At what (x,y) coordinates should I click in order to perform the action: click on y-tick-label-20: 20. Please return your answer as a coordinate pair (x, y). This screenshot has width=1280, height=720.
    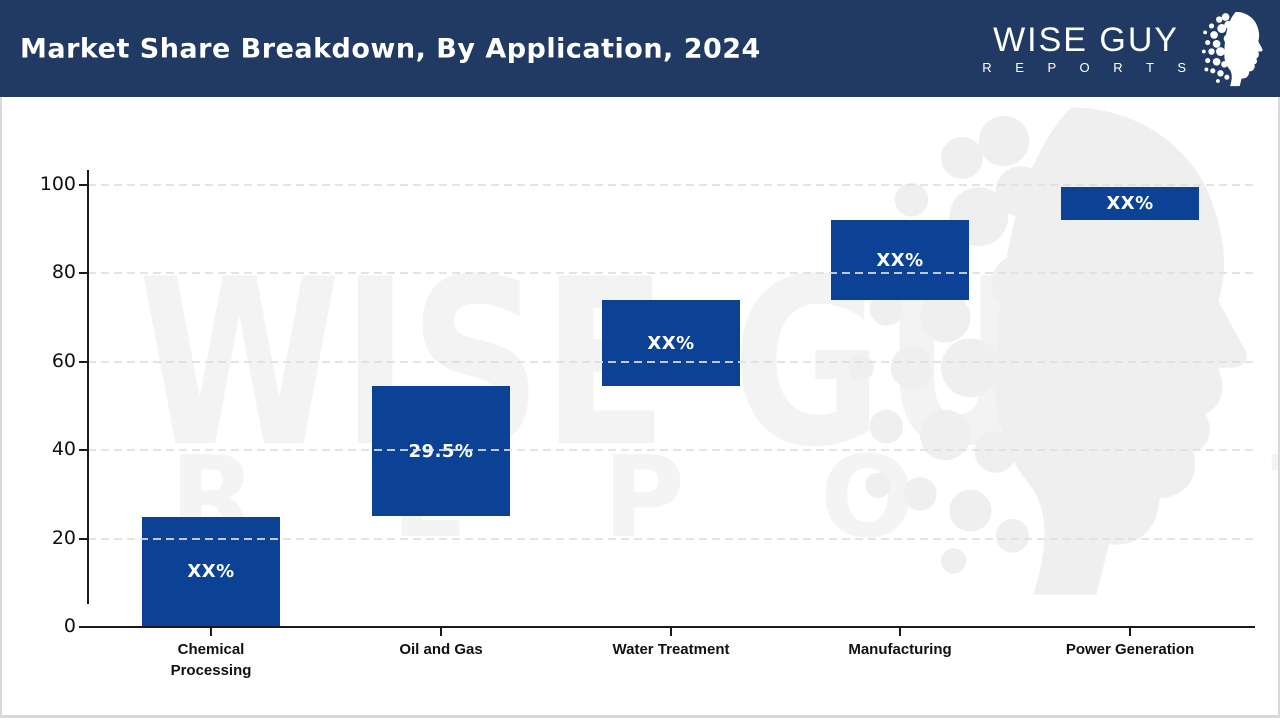
    Looking at the image, I should click on (63, 537).